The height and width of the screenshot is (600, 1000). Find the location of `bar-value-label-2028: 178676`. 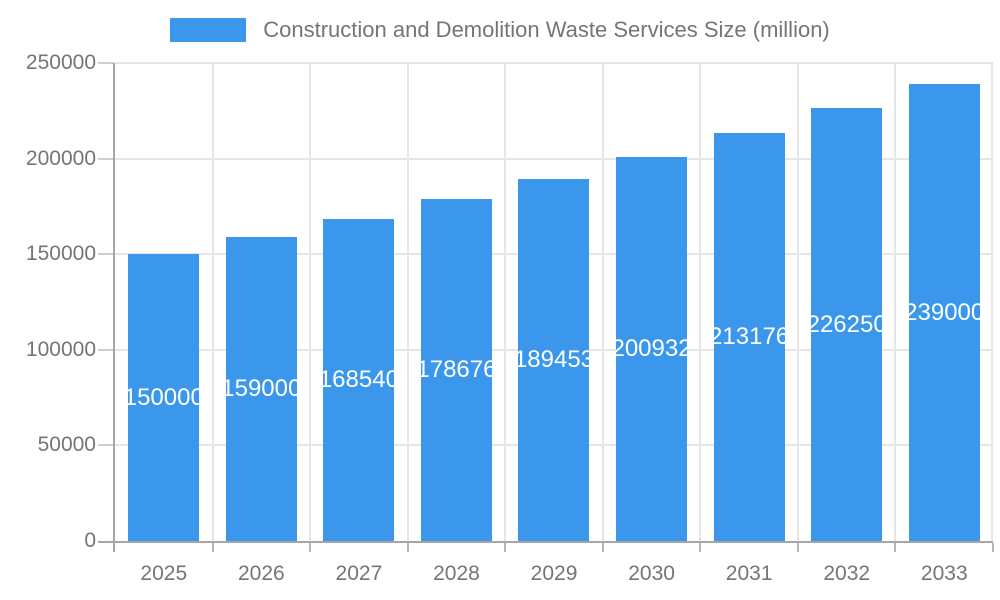

bar-value-label-2028: 178676 is located at coordinates (456, 370).